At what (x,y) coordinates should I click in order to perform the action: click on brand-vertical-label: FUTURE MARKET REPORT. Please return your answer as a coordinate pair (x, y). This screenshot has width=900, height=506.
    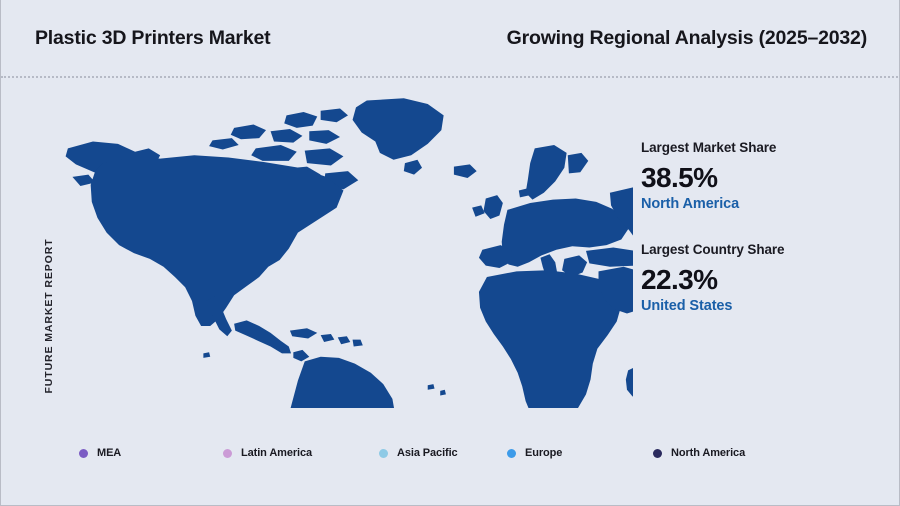
    Looking at the image, I should click on (49, 316).